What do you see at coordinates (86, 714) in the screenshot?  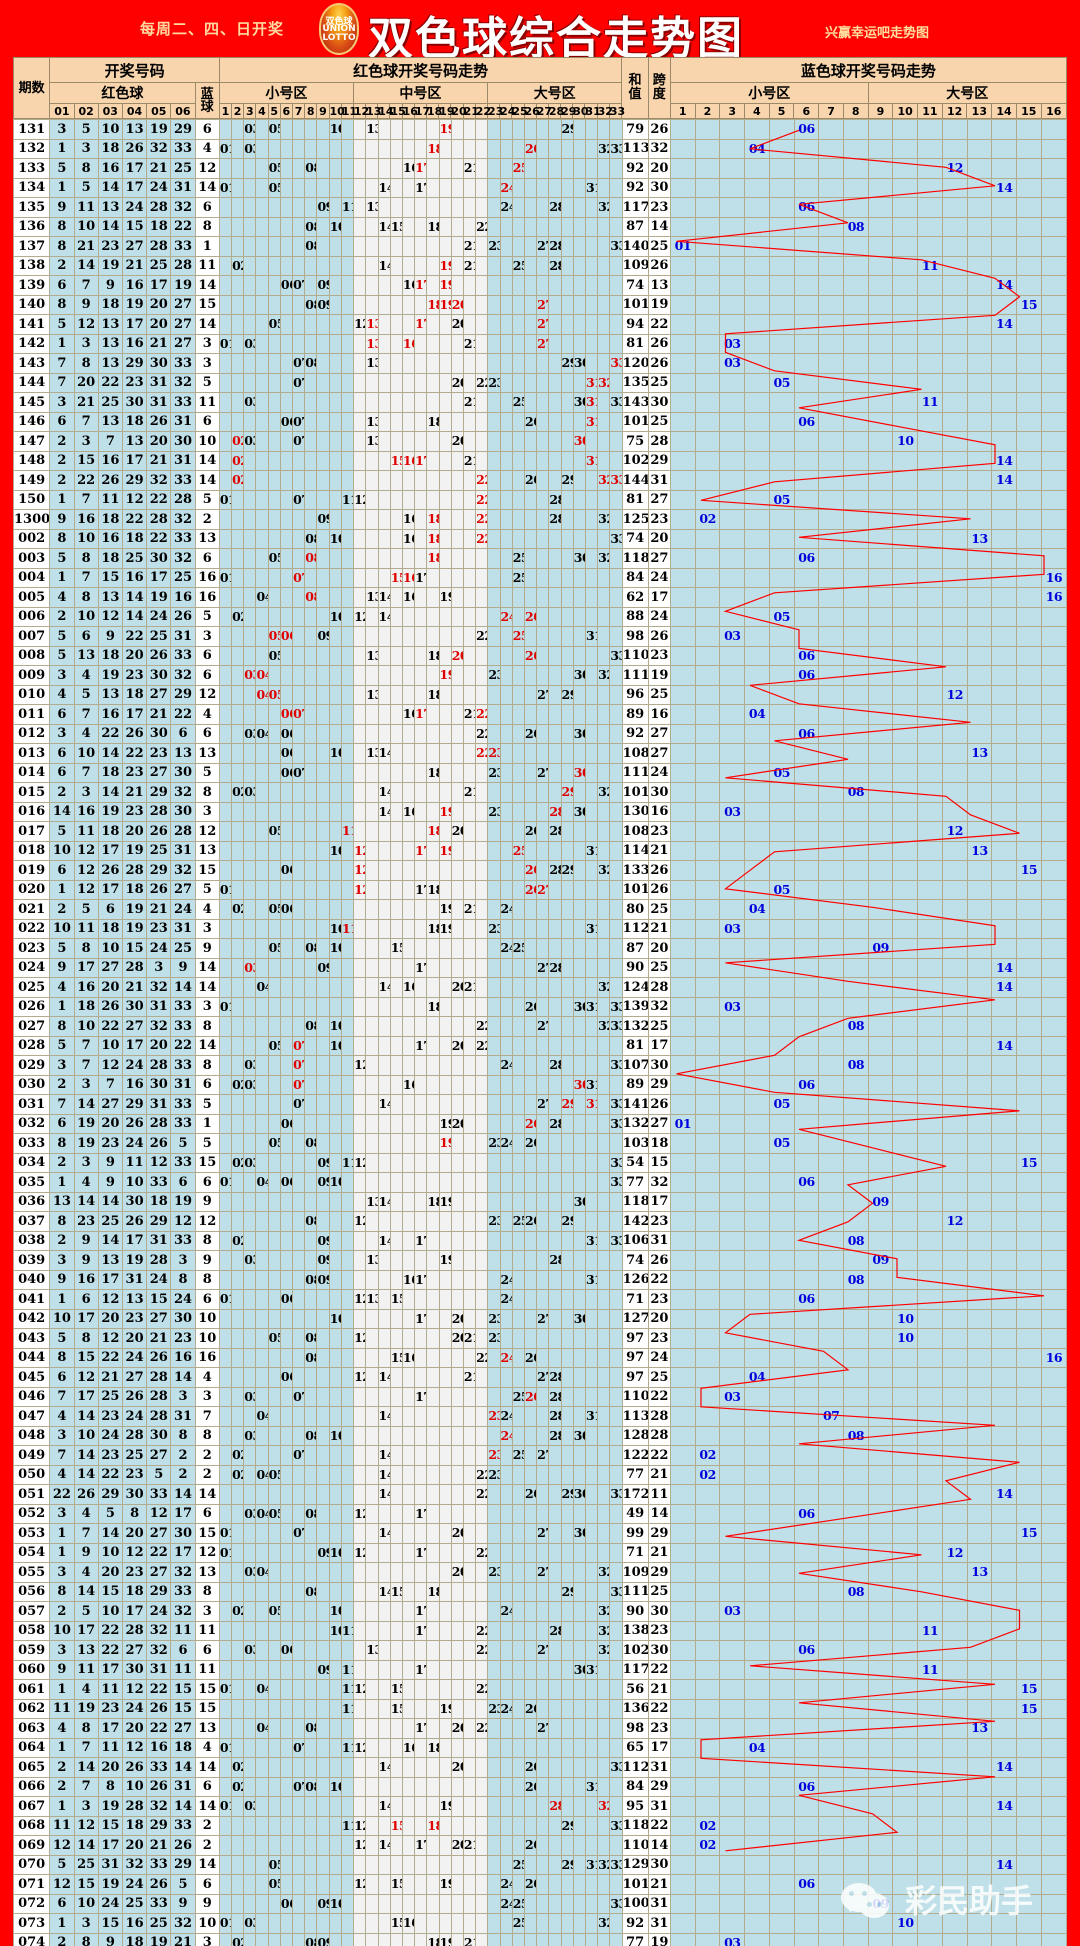 I see `red-ball-2: 7` at bounding box center [86, 714].